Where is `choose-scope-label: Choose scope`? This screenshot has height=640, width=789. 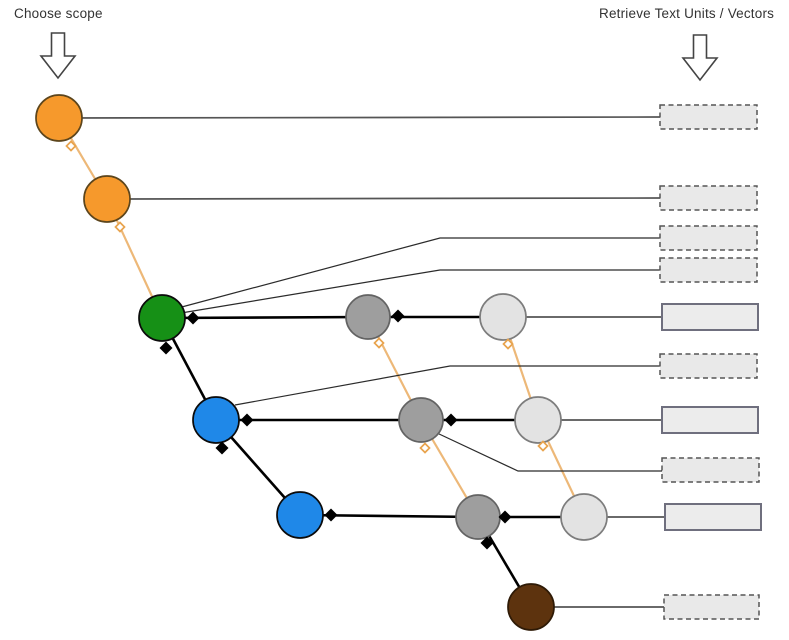 choose-scope-label: Choose scope is located at coordinates (58, 13).